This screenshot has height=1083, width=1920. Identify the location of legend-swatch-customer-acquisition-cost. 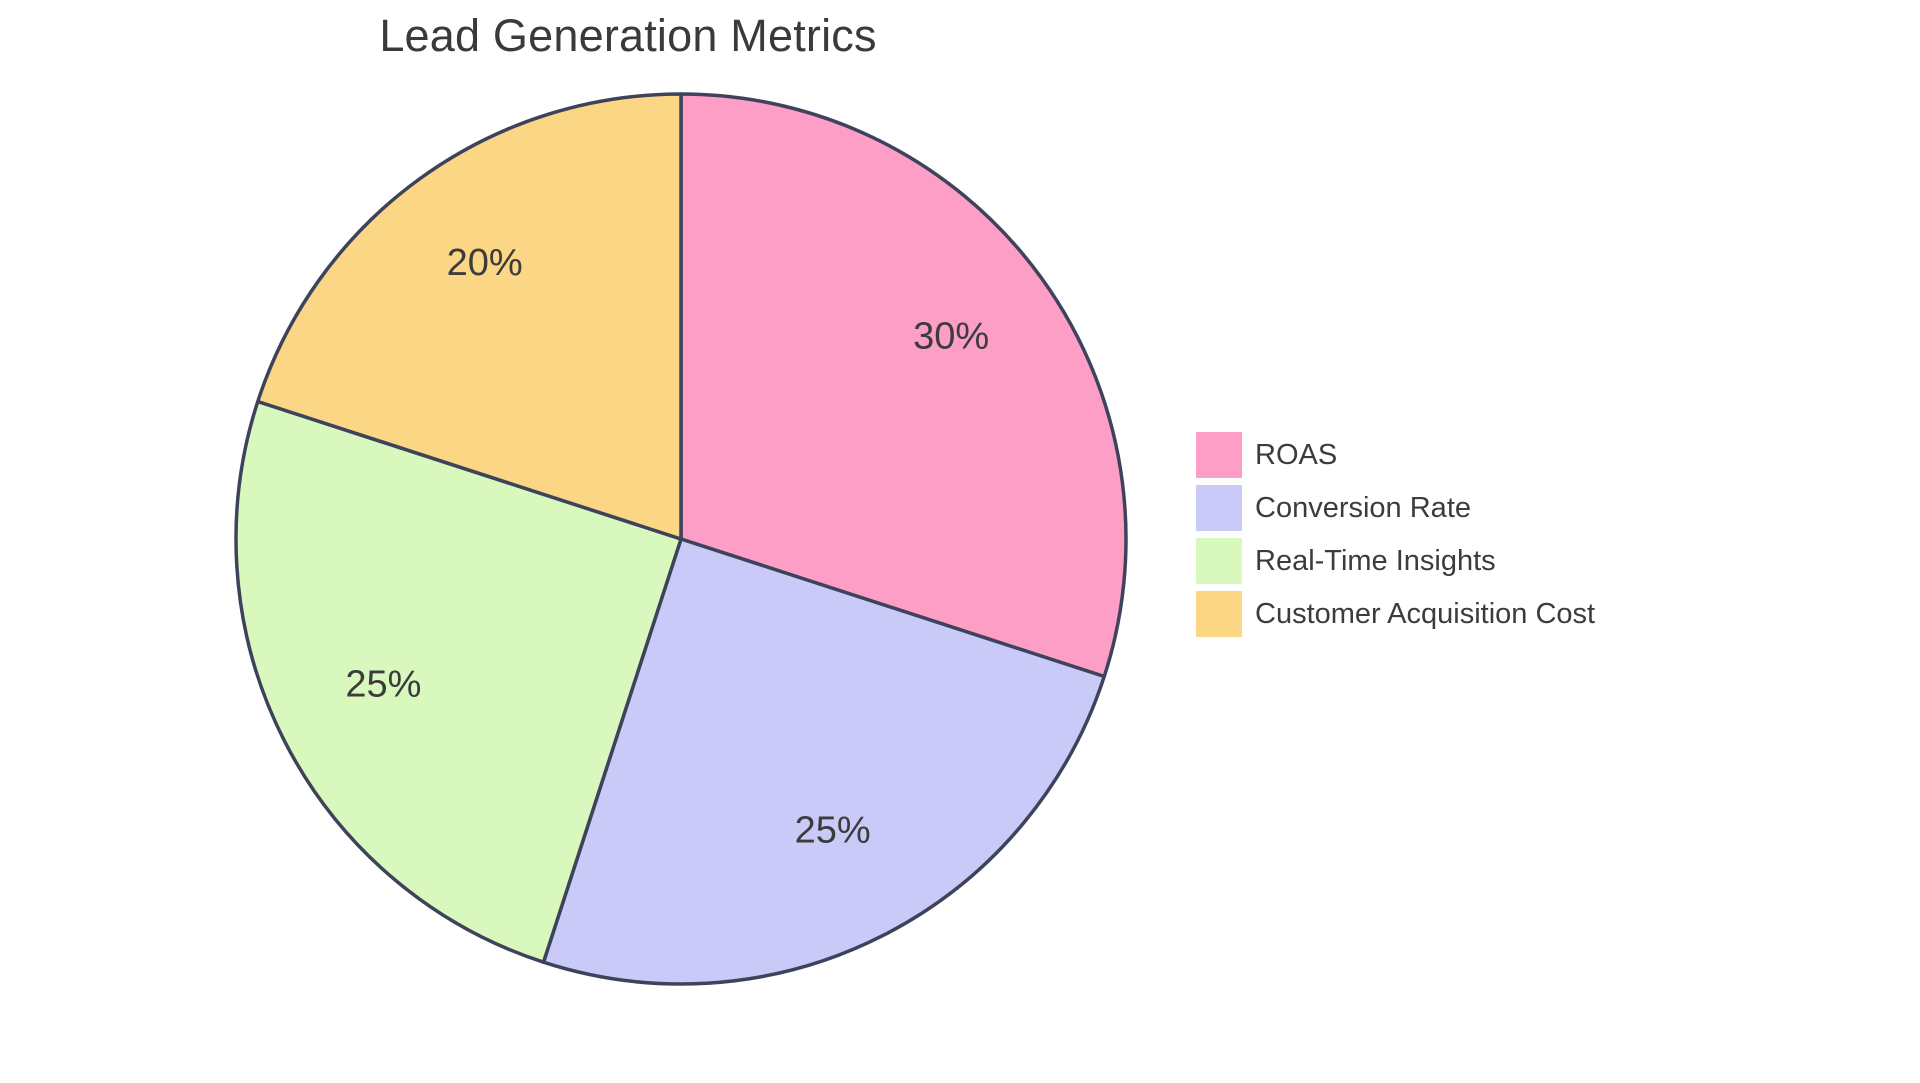
(1219, 614).